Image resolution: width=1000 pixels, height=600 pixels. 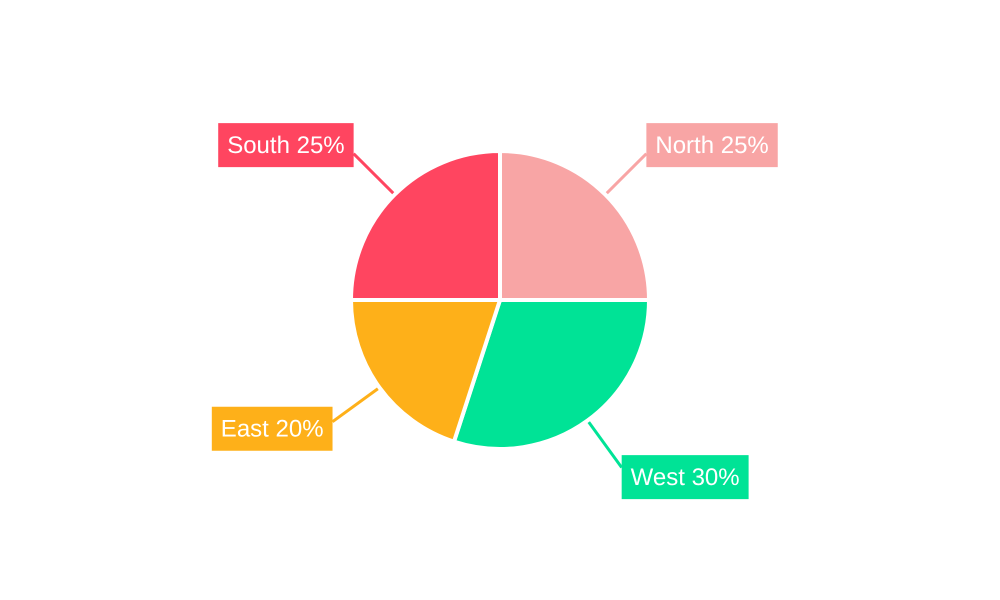 I want to click on slice-label: South 25%, so click(x=286, y=145).